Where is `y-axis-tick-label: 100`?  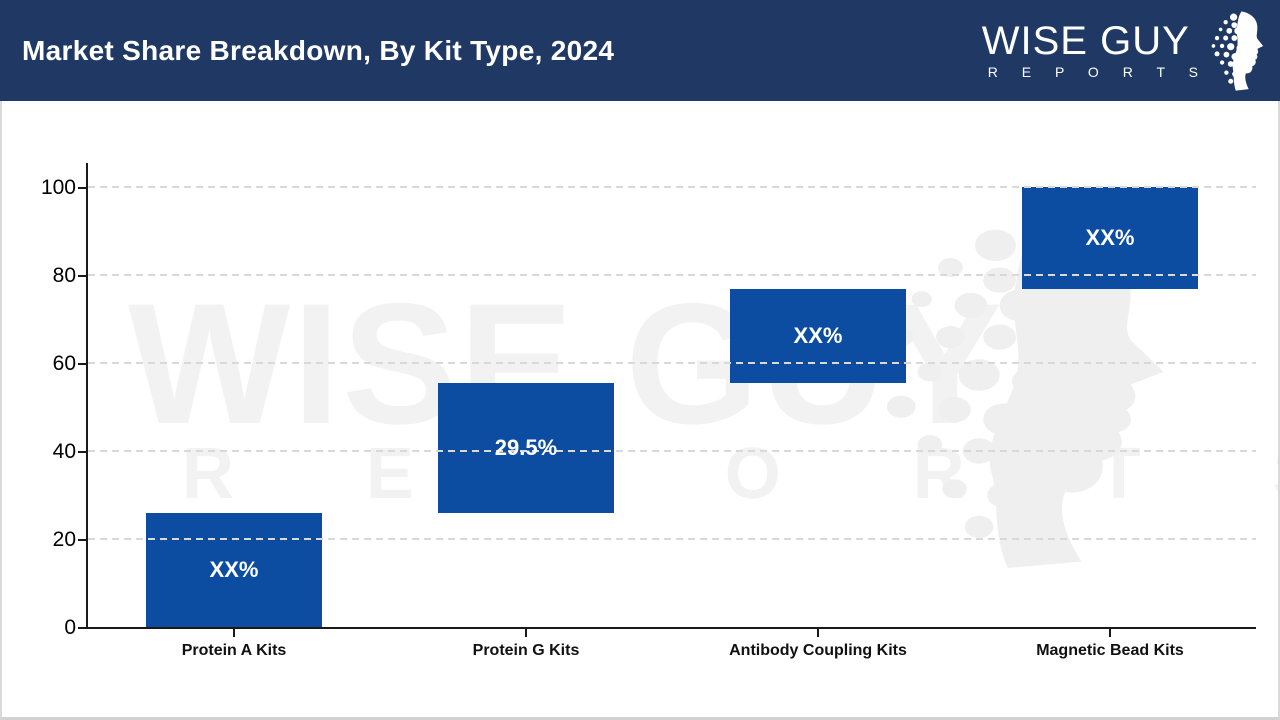 y-axis-tick-label: 100 is located at coordinates (58, 187).